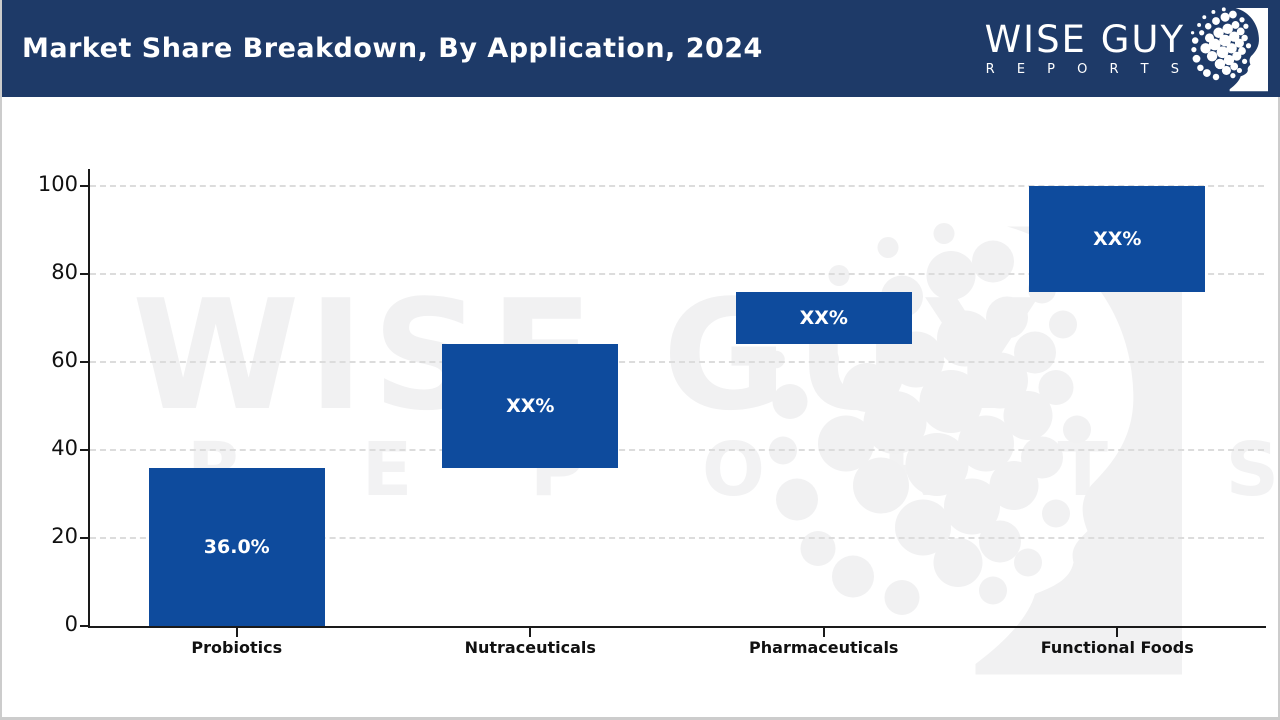  What do you see at coordinates (71, 624) in the screenshot?
I see `y-tick-label-0: 0` at bounding box center [71, 624].